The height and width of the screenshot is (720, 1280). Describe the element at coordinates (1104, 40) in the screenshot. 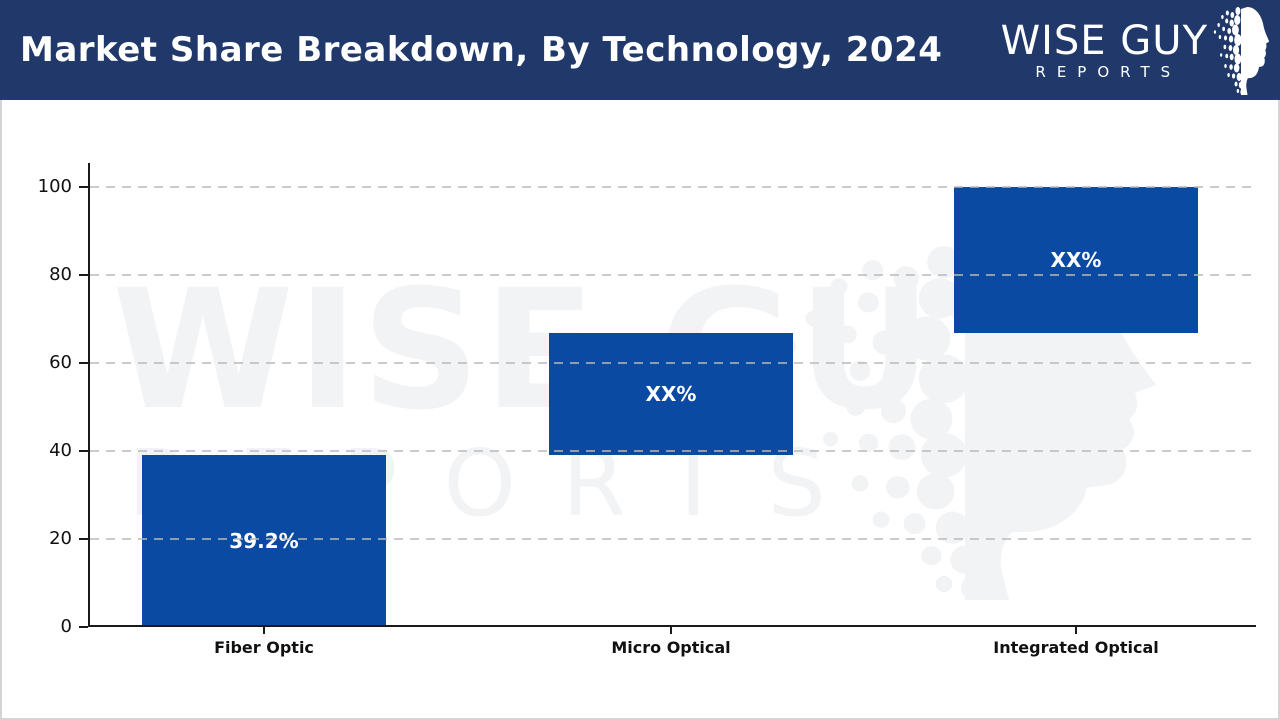

I see `logo-wordmark: WISE GUY` at that location.